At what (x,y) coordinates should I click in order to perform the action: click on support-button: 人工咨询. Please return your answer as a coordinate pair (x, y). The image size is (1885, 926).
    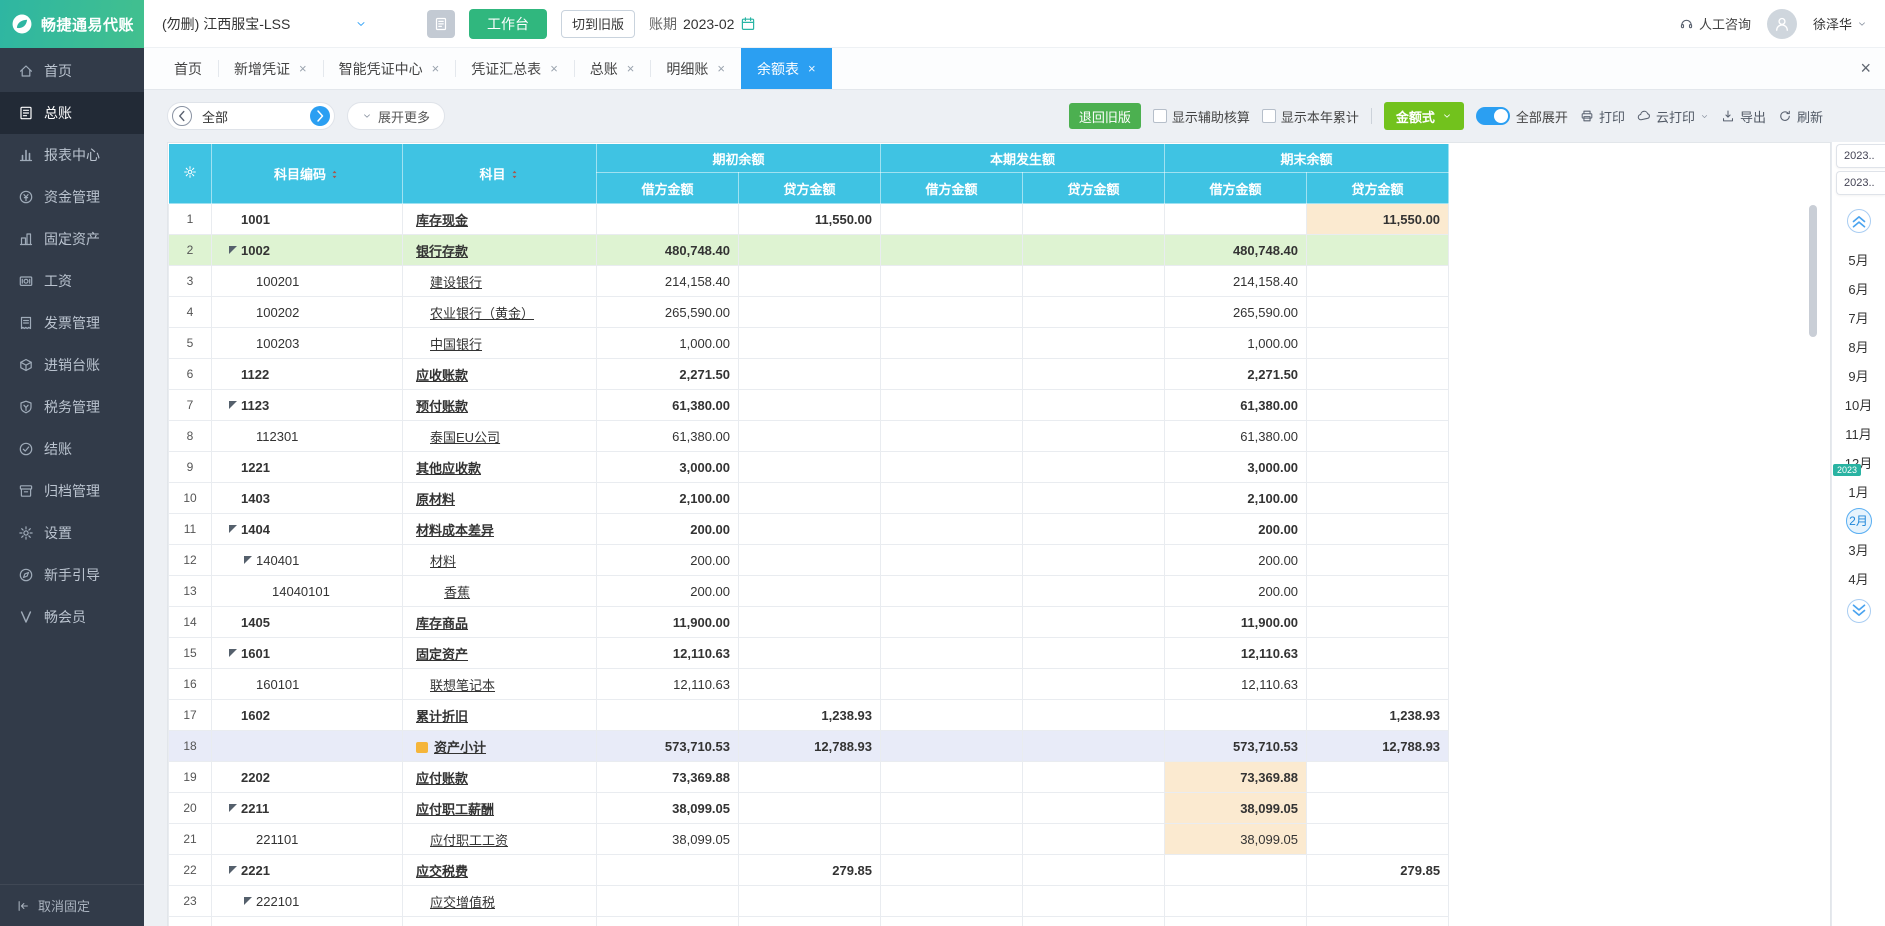
    Looking at the image, I should click on (1715, 23).